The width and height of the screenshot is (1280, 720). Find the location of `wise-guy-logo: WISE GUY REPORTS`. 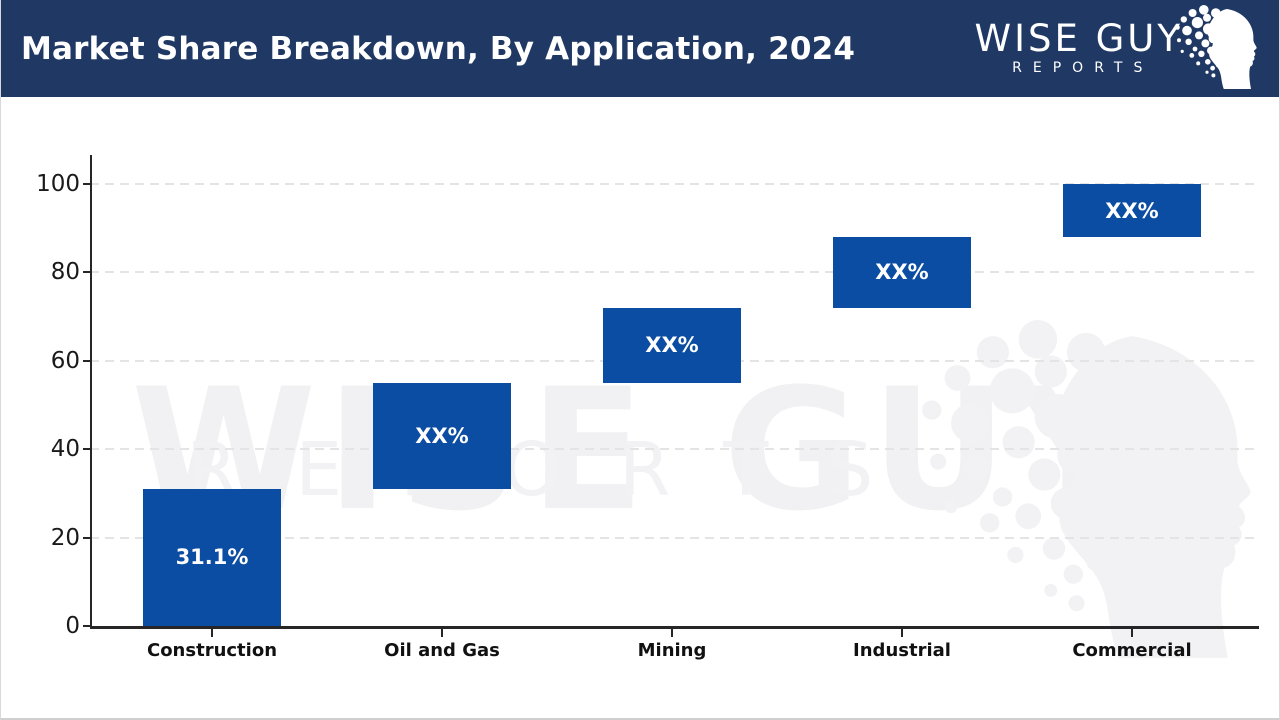

wise-guy-logo: WISE GUY REPORTS is located at coordinates (1120, 48).